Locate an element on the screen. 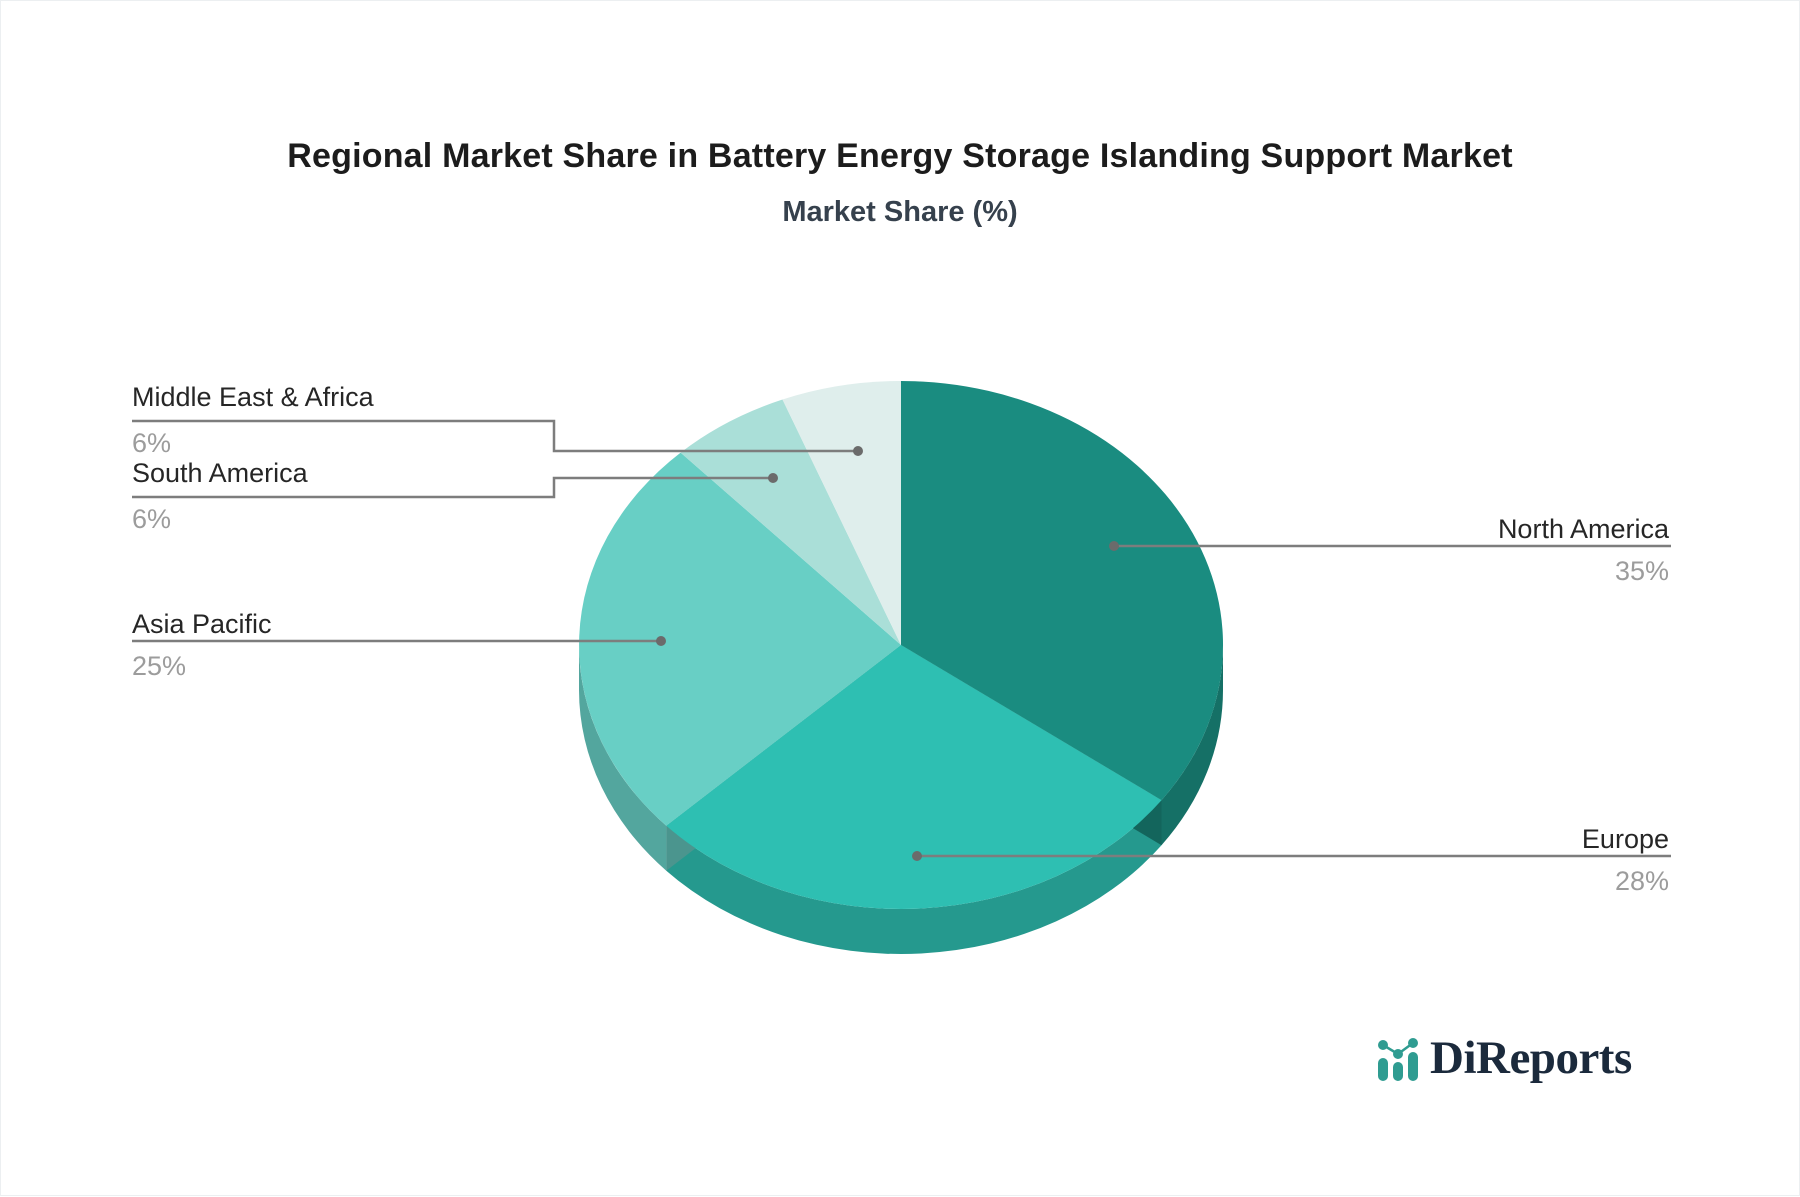  pie-slice-north-america is located at coordinates (1062, 591).